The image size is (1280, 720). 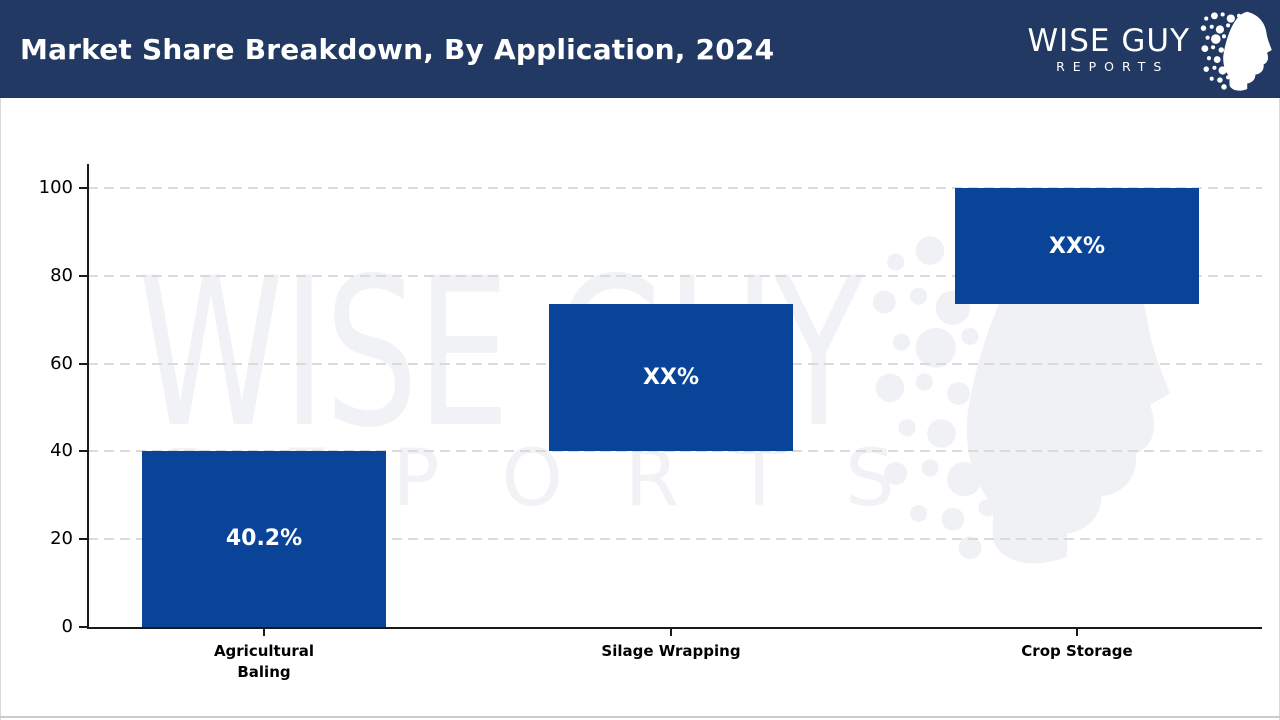 I want to click on y-tick-label: 60, so click(x=61, y=363).